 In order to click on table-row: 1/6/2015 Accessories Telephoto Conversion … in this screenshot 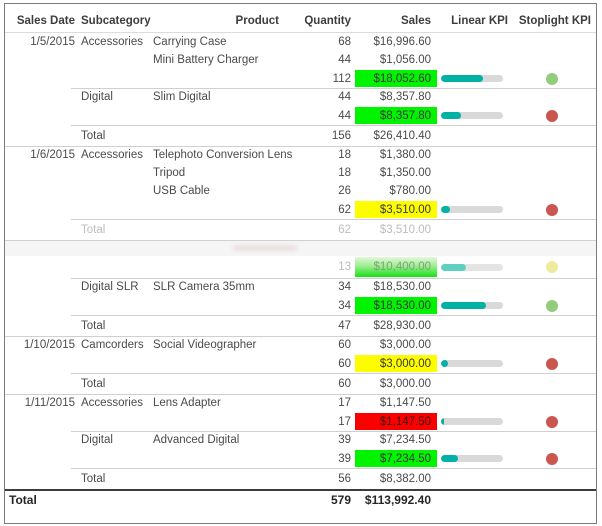, I will do `click(300, 155)`.